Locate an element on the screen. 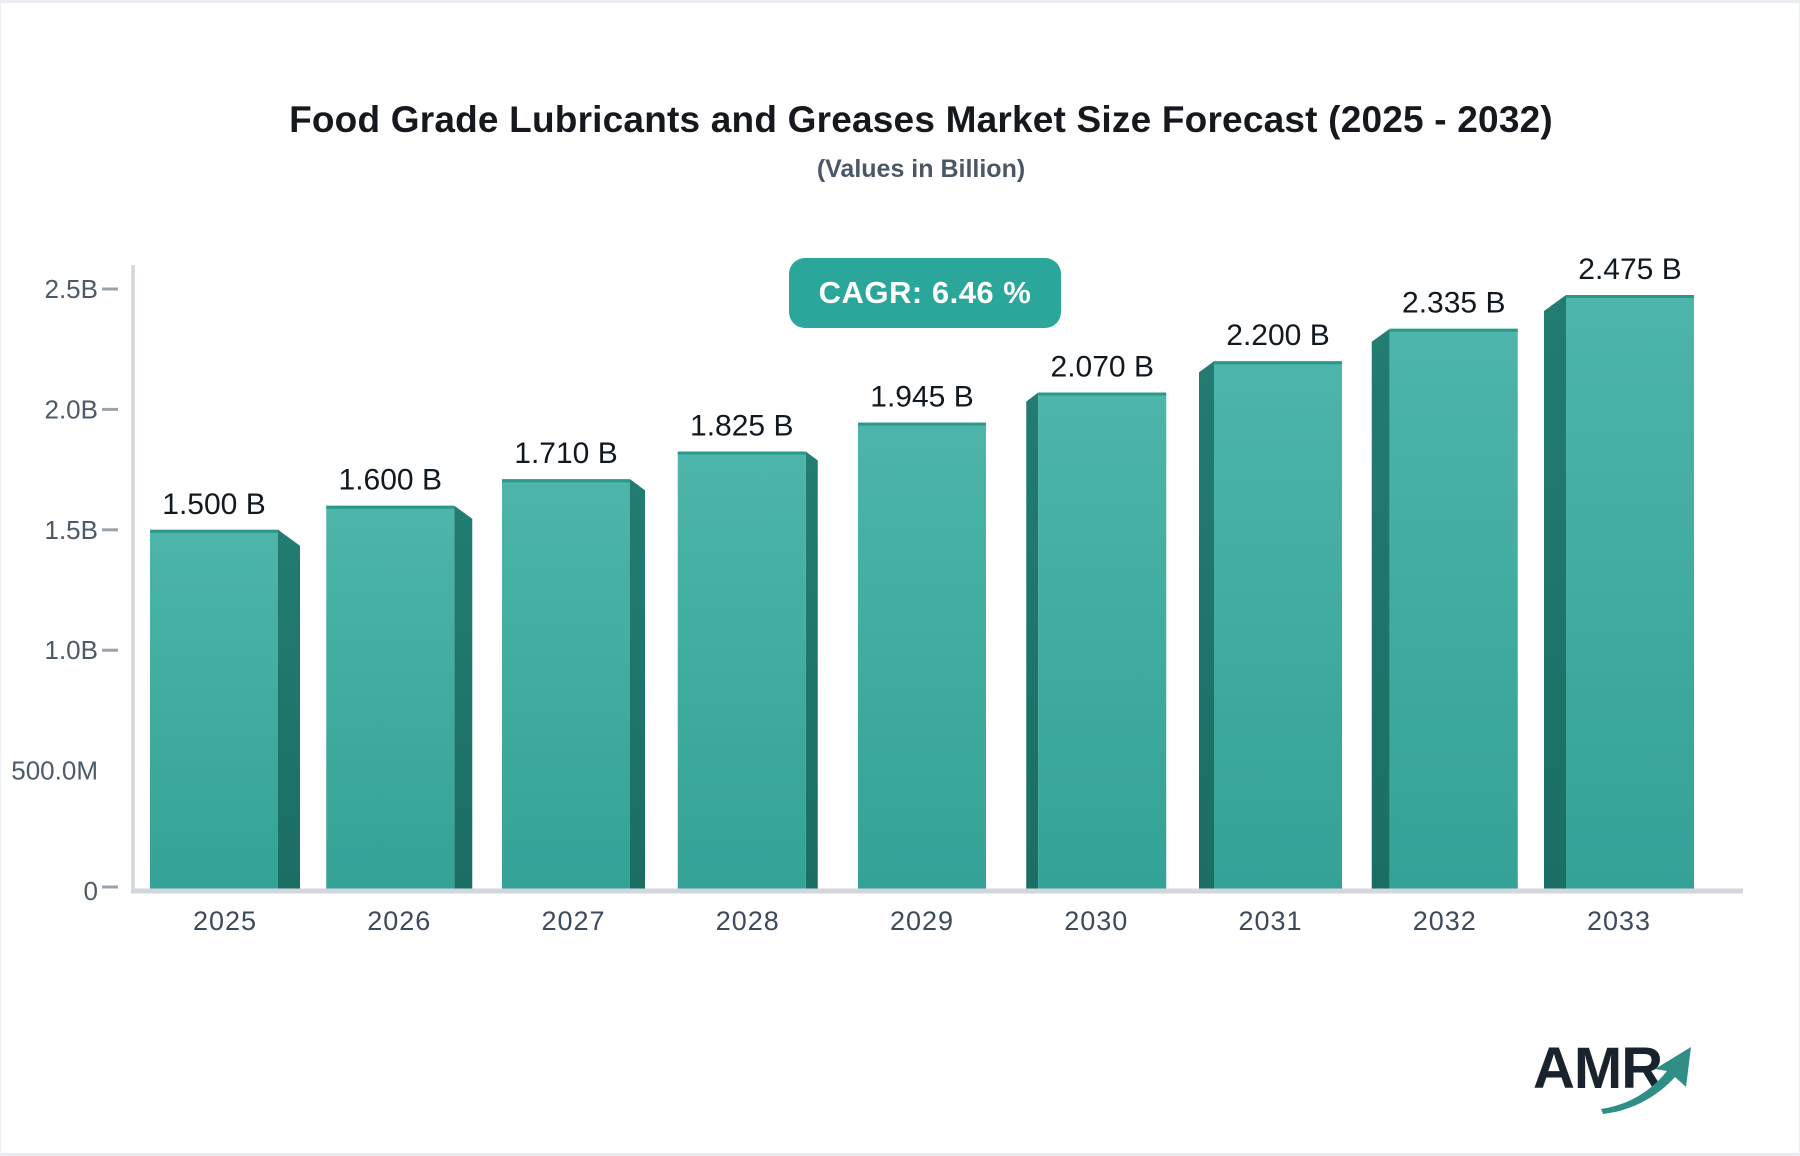 Image resolution: width=1800 pixels, height=1156 pixels. amr-logo: AMR is located at coordinates (1629, 1075).